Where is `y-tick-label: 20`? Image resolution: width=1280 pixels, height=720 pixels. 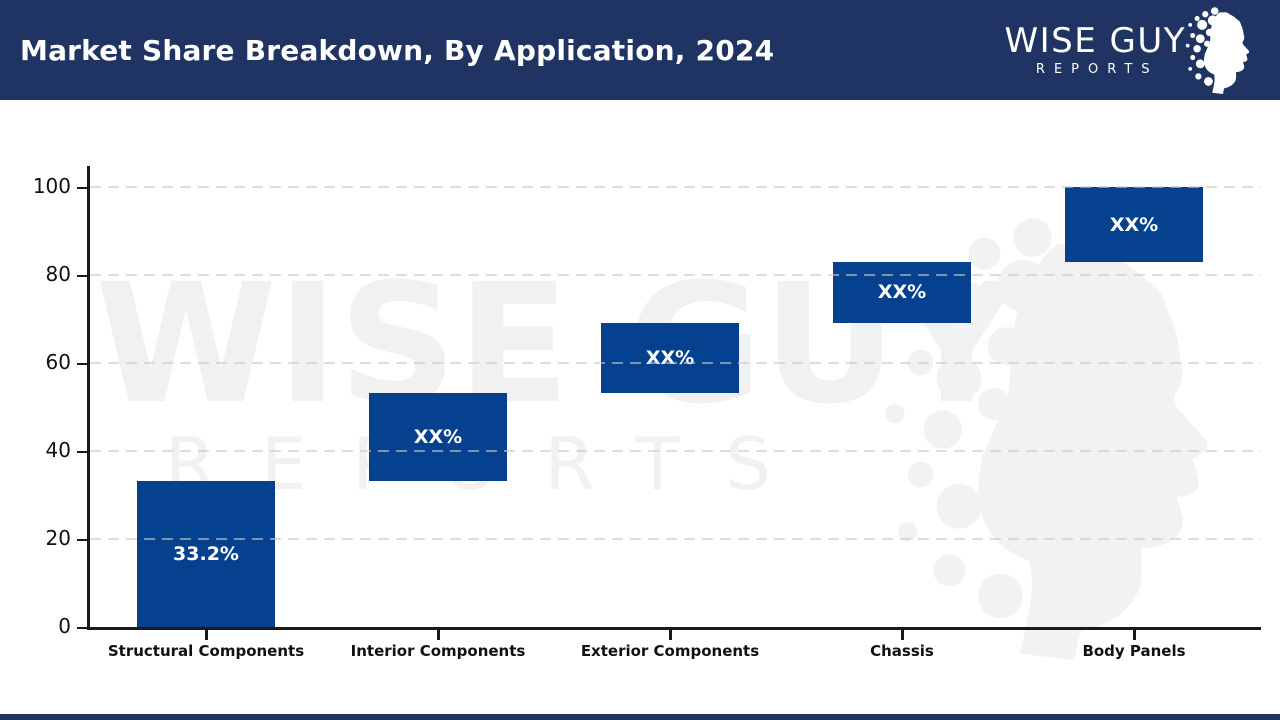 y-tick-label: 20 is located at coordinates (58, 538).